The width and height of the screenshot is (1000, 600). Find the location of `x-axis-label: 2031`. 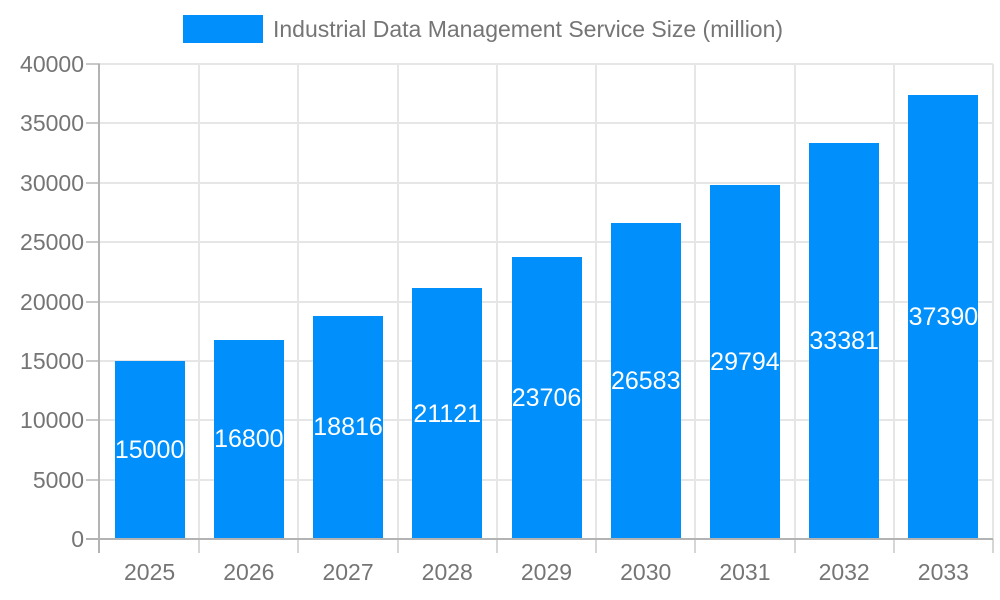

x-axis-label: 2031 is located at coordinates (745, 572).